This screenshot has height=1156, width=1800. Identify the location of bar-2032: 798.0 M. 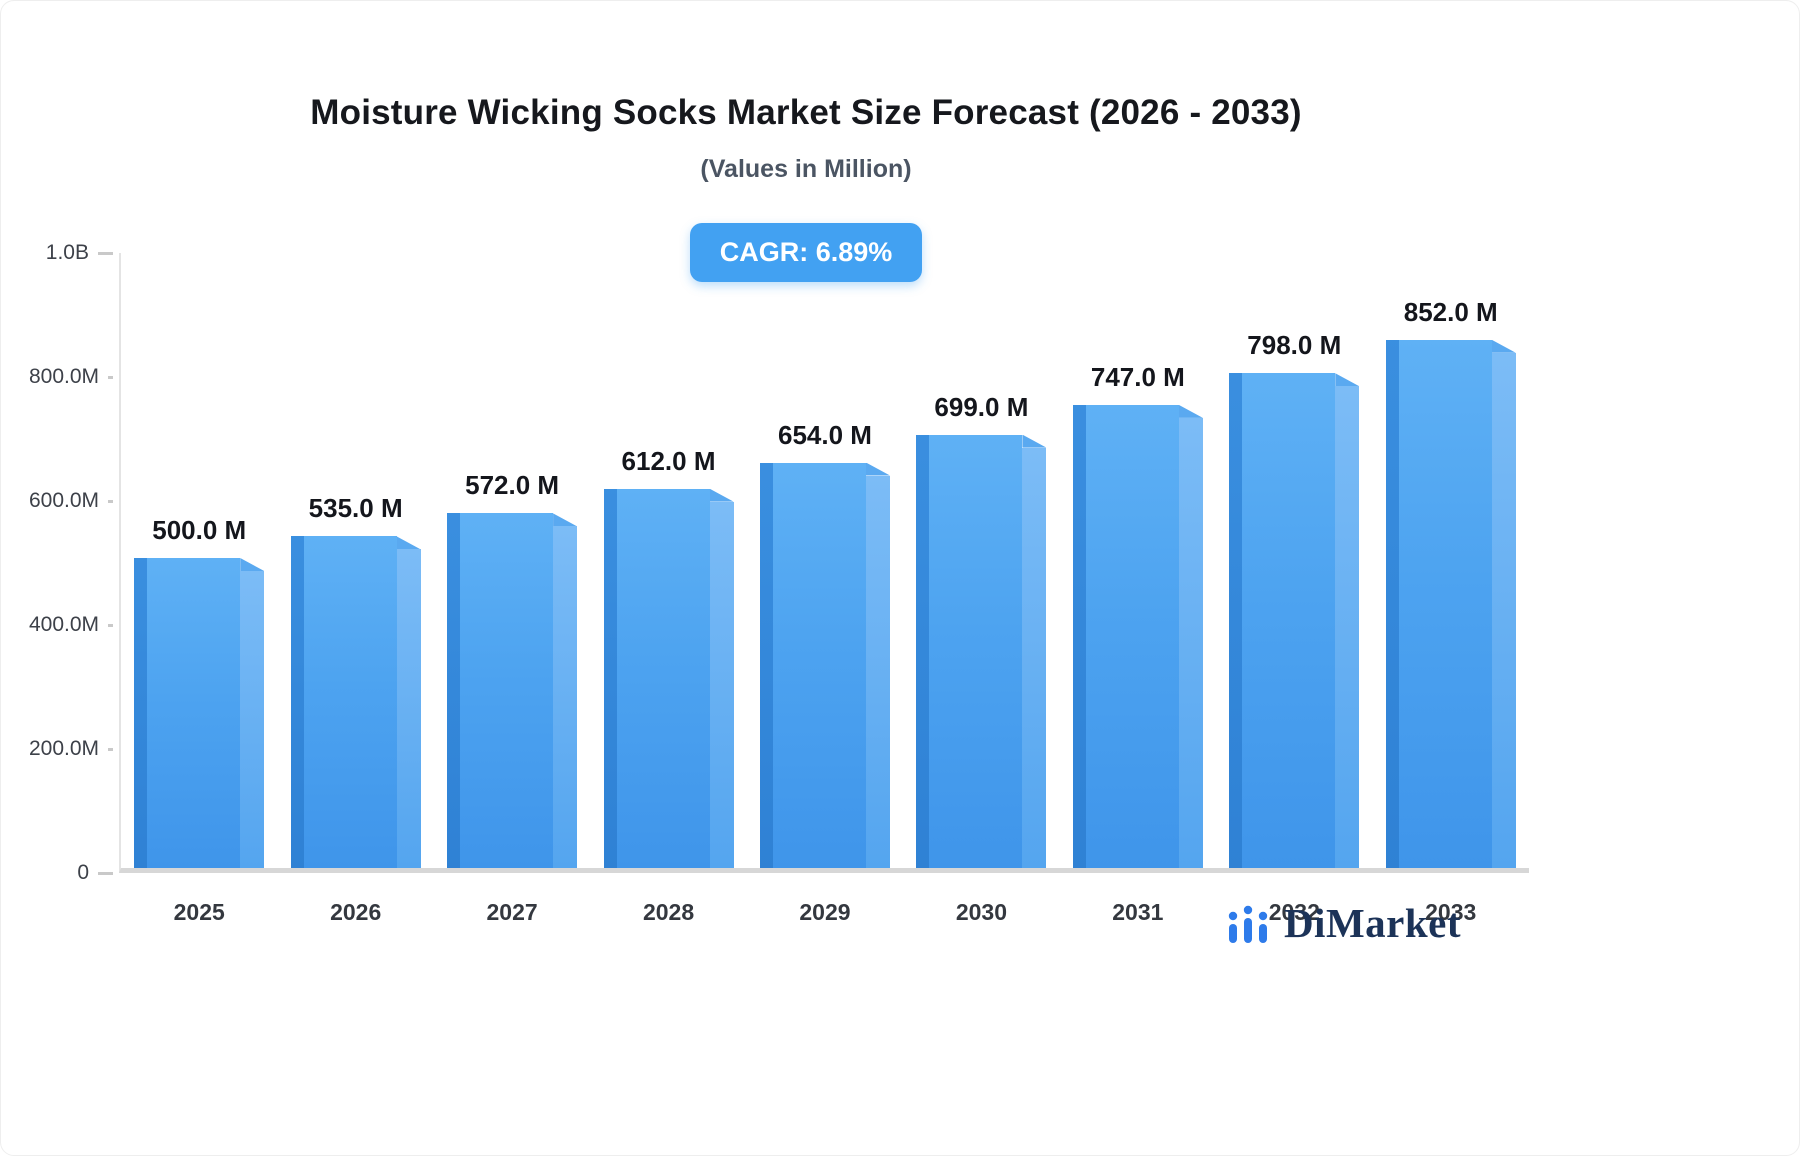
(1294, 599).